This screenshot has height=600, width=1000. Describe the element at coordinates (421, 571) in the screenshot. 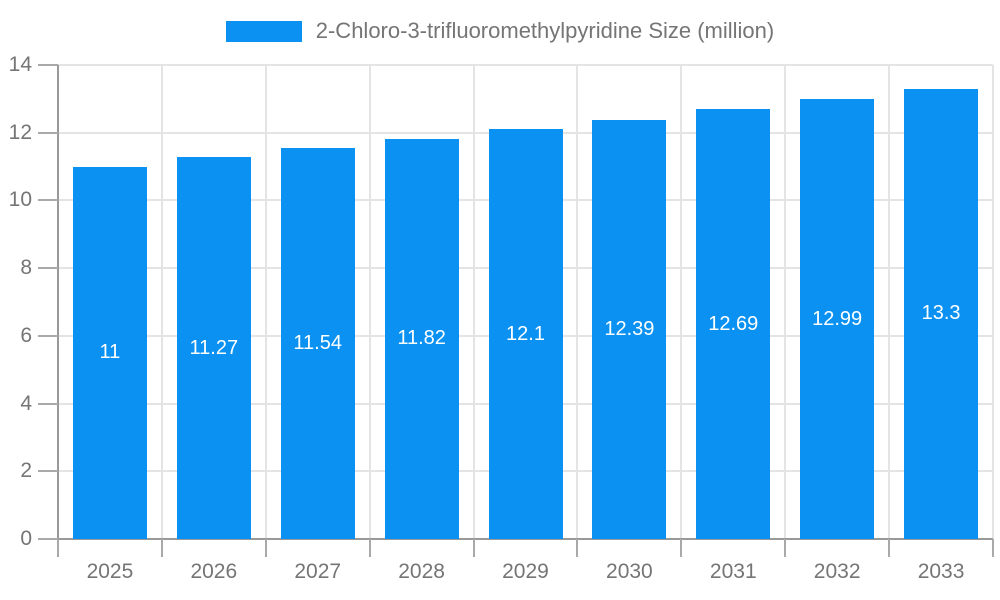

I see `x-tick-label-2028: 2028` at that location.